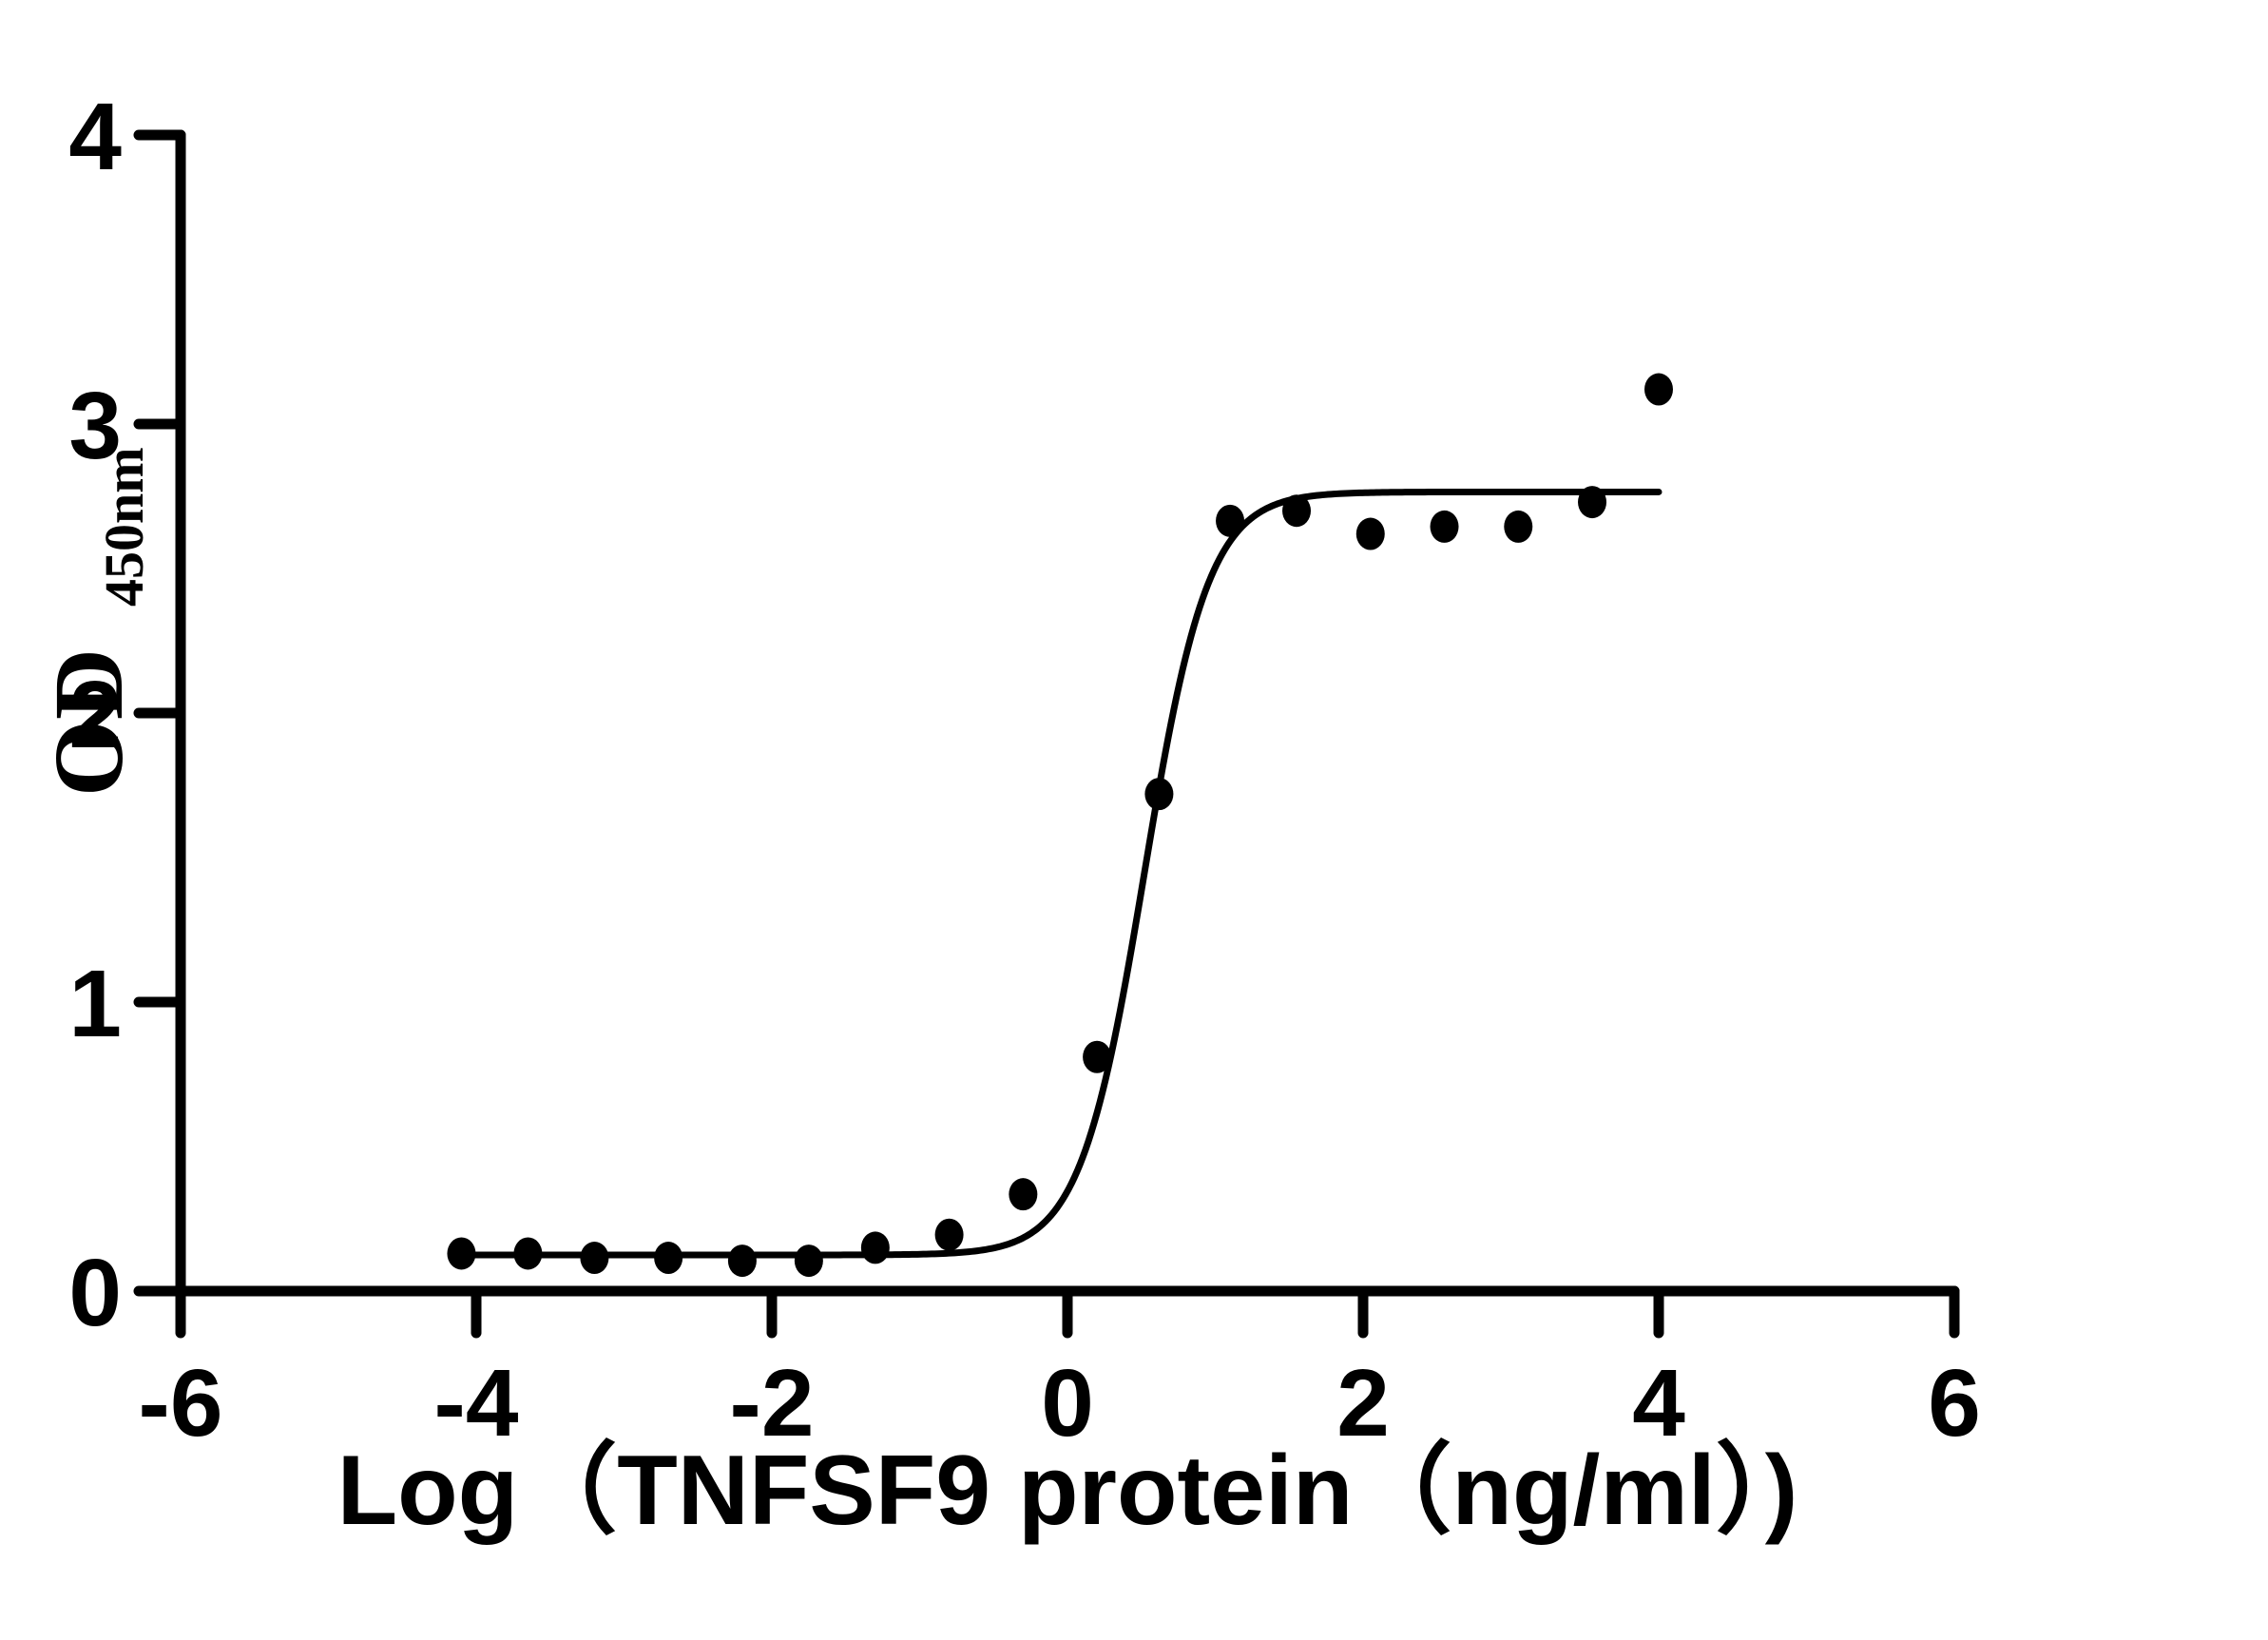 The image size is (2268, 1640). I want to click on x-tick-label-4: 4, so click(1658, 1403).